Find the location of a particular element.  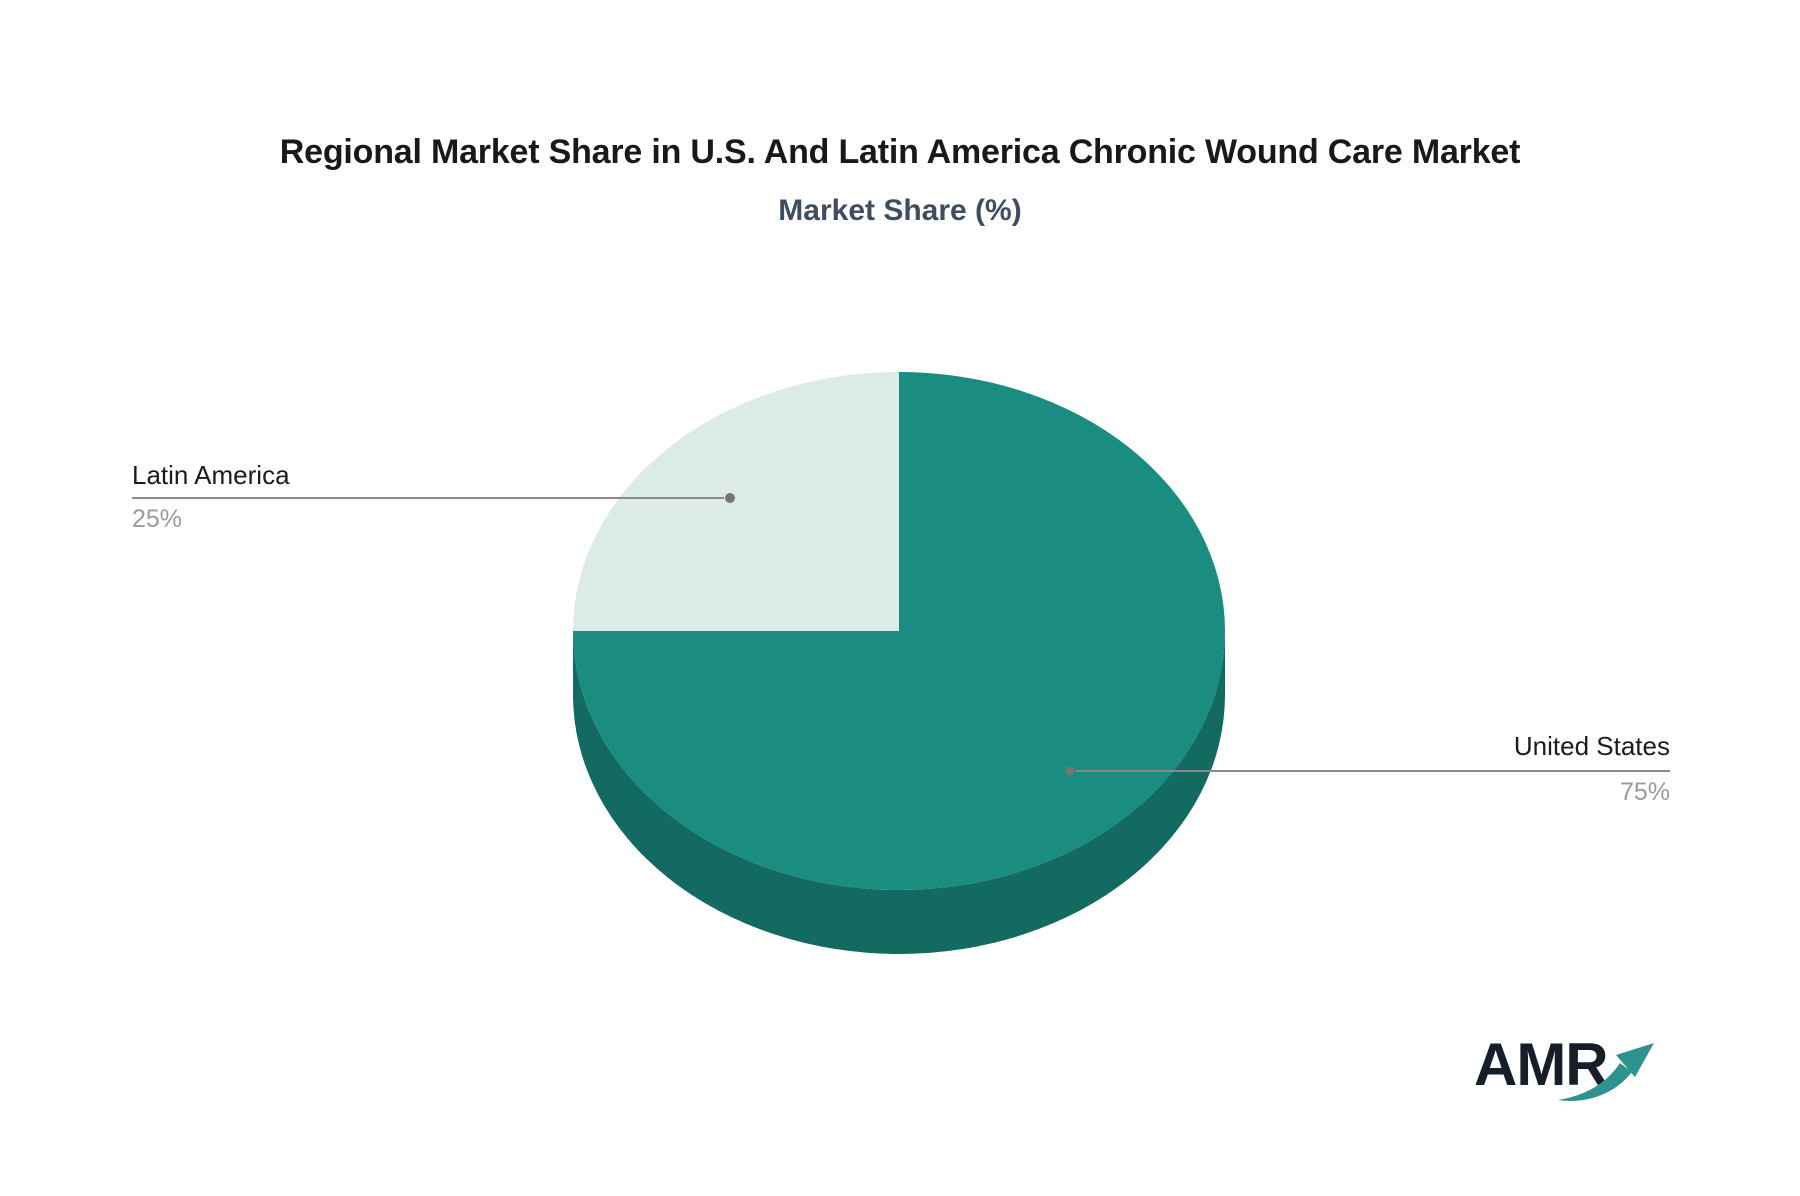

data-label-latin-america-name: Latin America is located at coordinates (211, 475).